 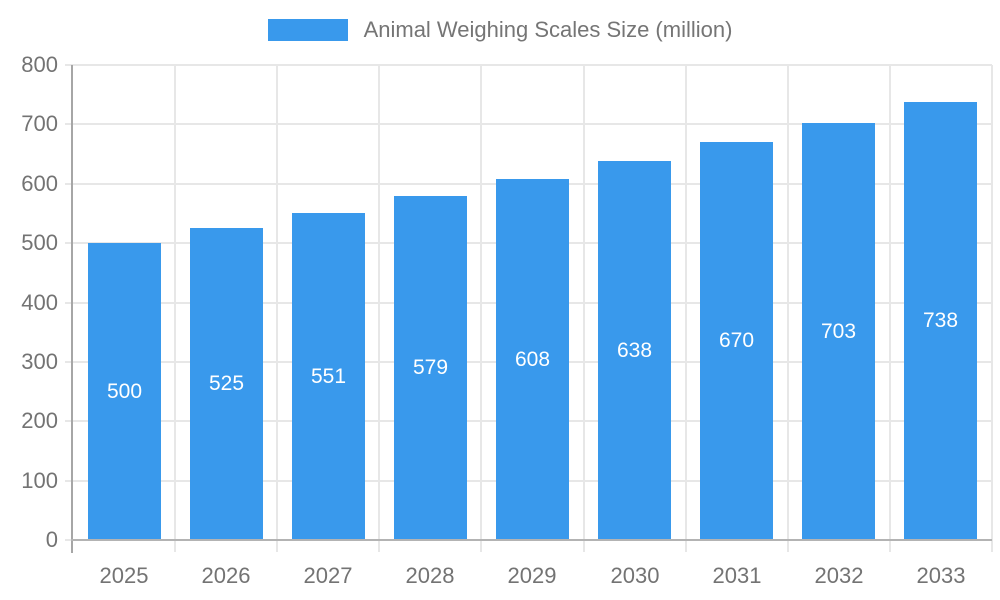 I want to click on legend-label: Animal Weighing Scales Size (million), so click(x=548, y=29).